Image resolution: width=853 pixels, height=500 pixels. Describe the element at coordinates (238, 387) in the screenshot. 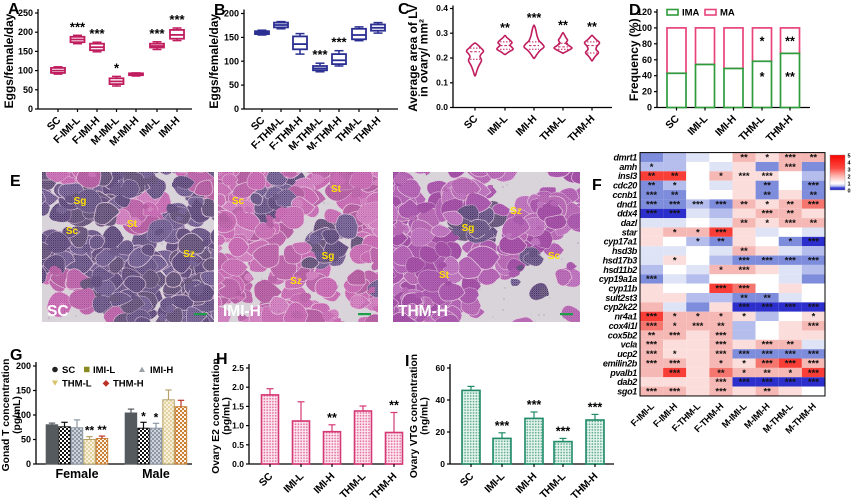

I see `svg-text: 2.0` at that location.